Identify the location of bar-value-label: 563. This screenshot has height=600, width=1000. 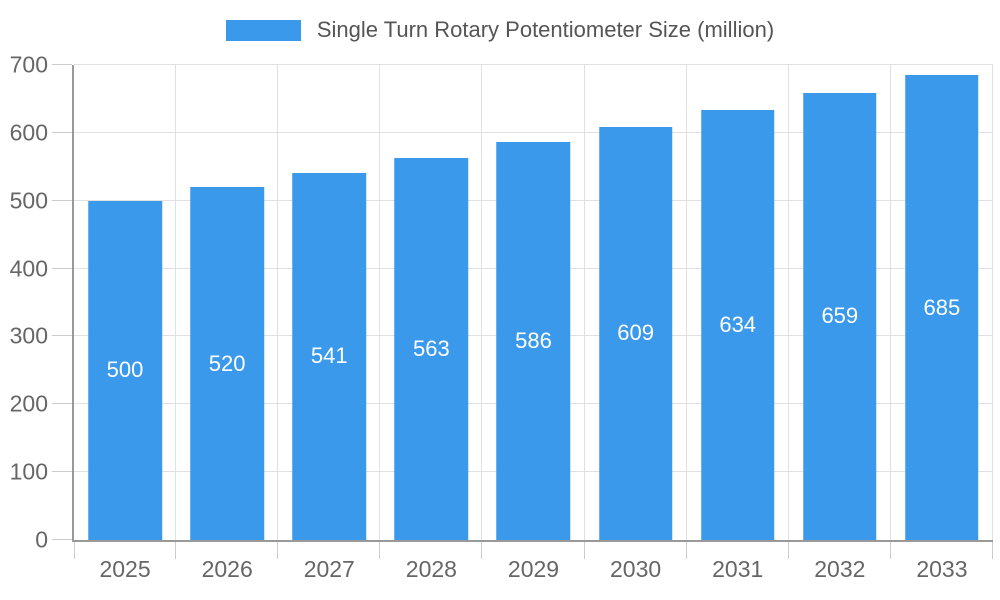
(431, 348).